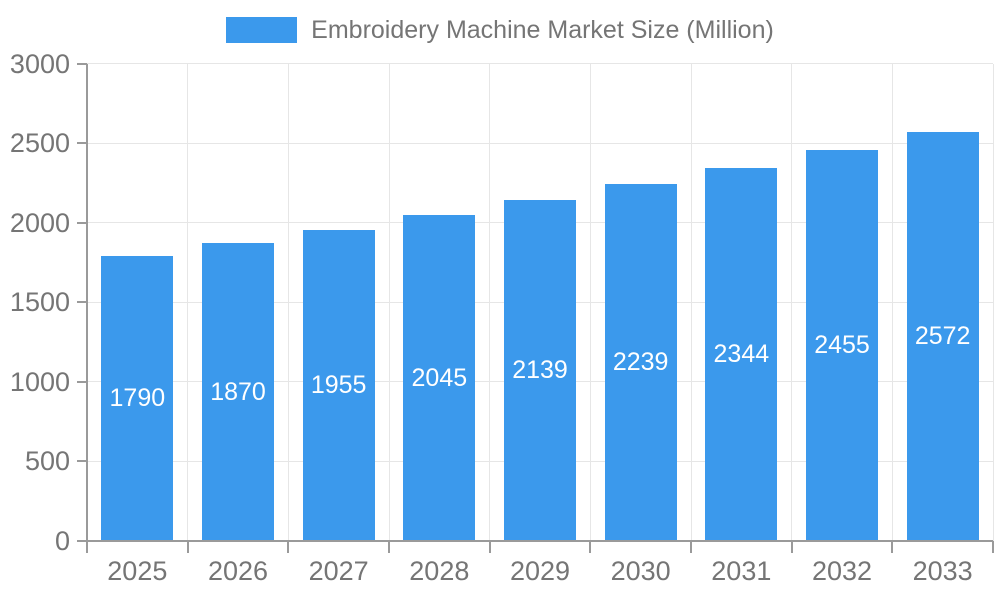 The width and height of the screenshot is (1000, 600). What do you see at coordinates (539, 540) in the screenshot?
I see `x-axis-line` at bounding box center [539, 540].